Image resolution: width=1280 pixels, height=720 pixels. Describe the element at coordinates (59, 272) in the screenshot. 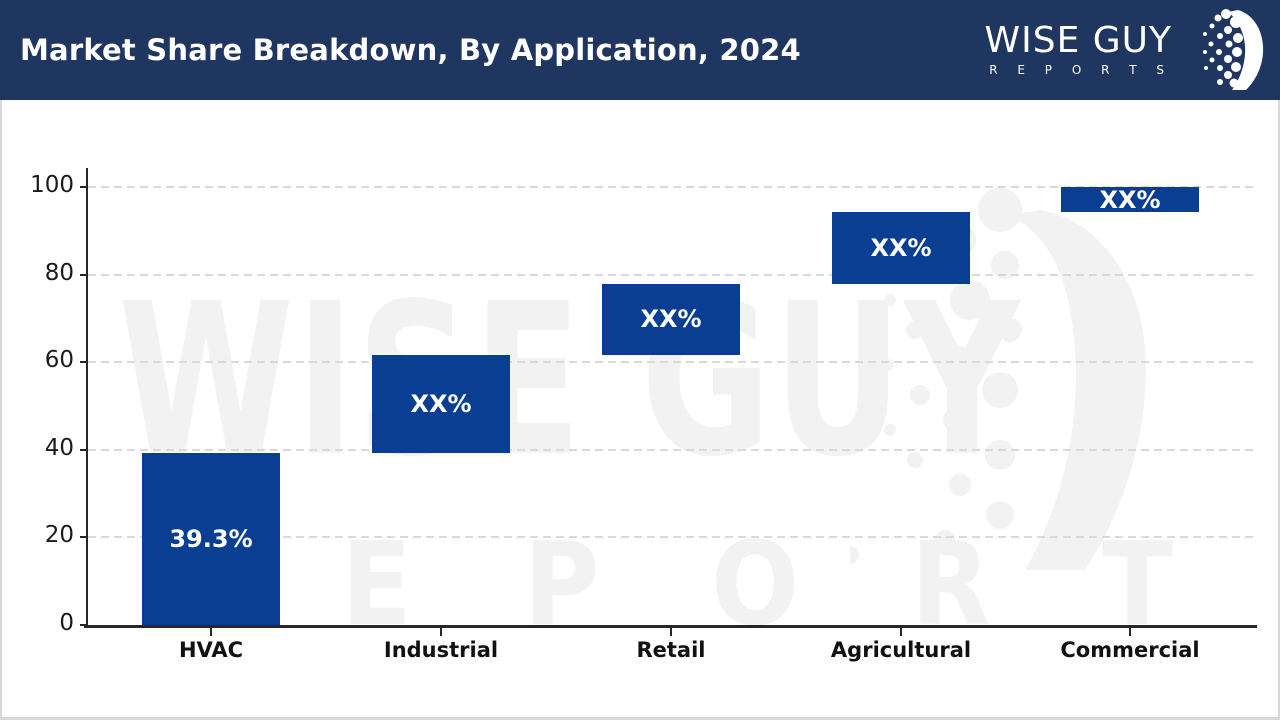

I see `y-tick-label: 80` at that location.